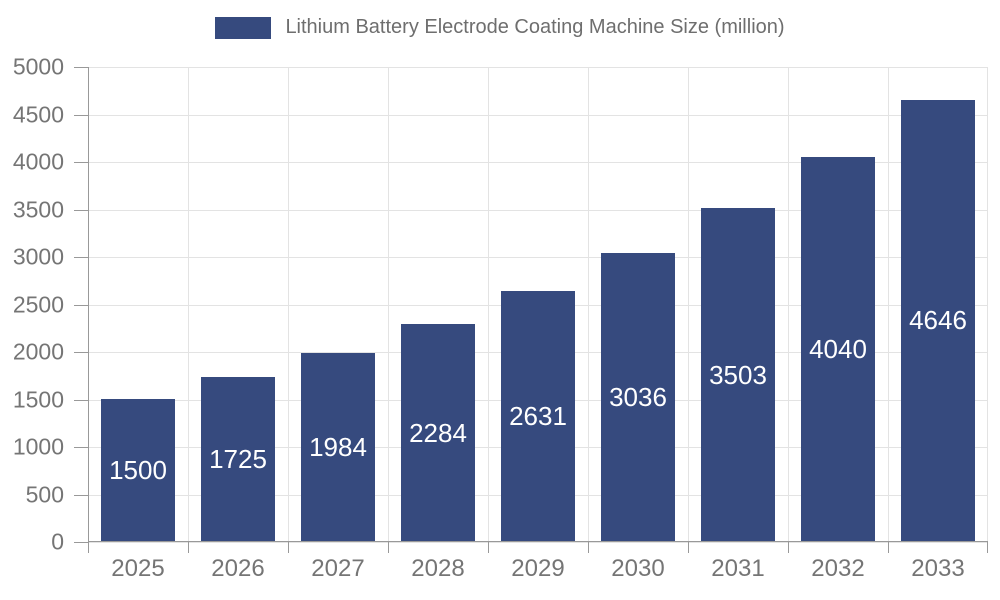  I want to click on bar: 2284, so click(438, 432).